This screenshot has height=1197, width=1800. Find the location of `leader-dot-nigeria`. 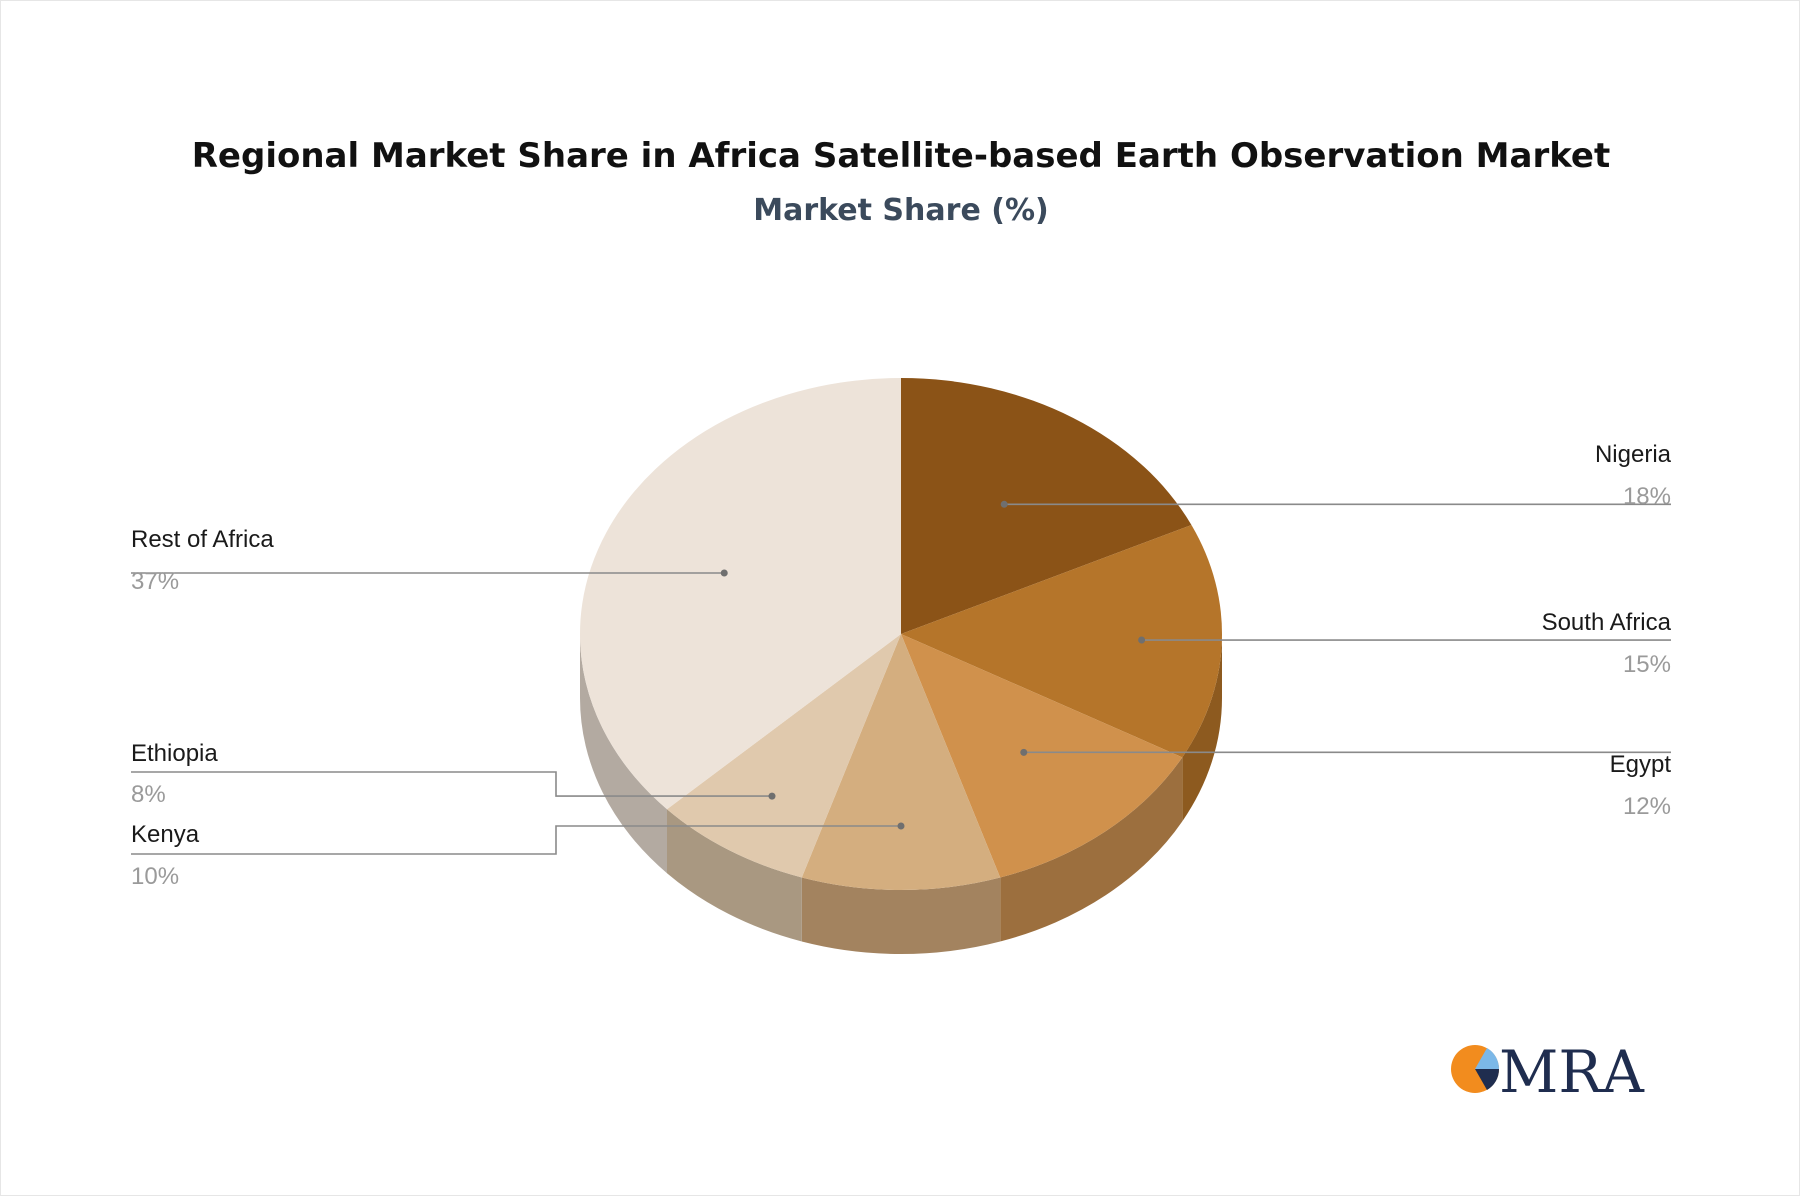

leader-dot-nigeria is located at coordinates (1004, 504).